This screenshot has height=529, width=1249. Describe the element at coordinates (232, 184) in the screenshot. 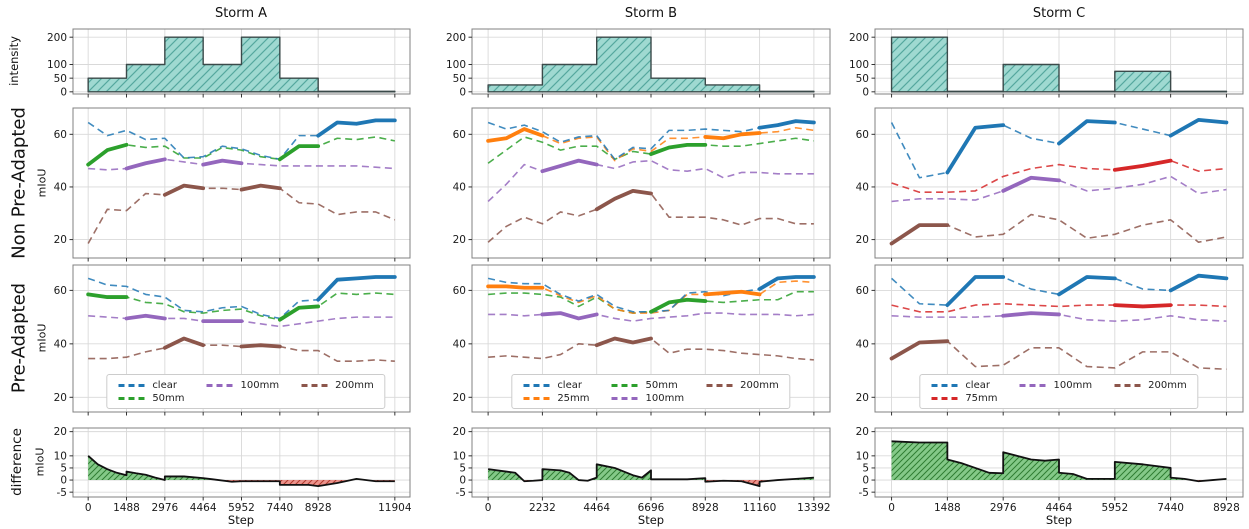

I see `panel-storm-a-non_pre_adapted: 20 40 60` at that location.